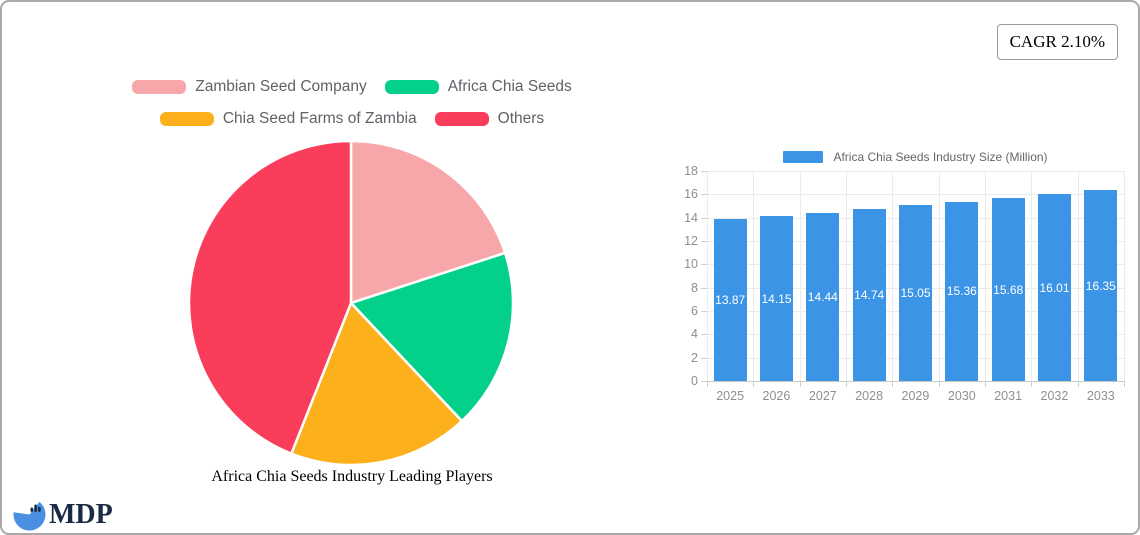 This screenshot has height=535, width=1140. What do you see at coordinates (915, 381) in the screenshot?
I see `x-axis-line` at bounding box center [915, 381].